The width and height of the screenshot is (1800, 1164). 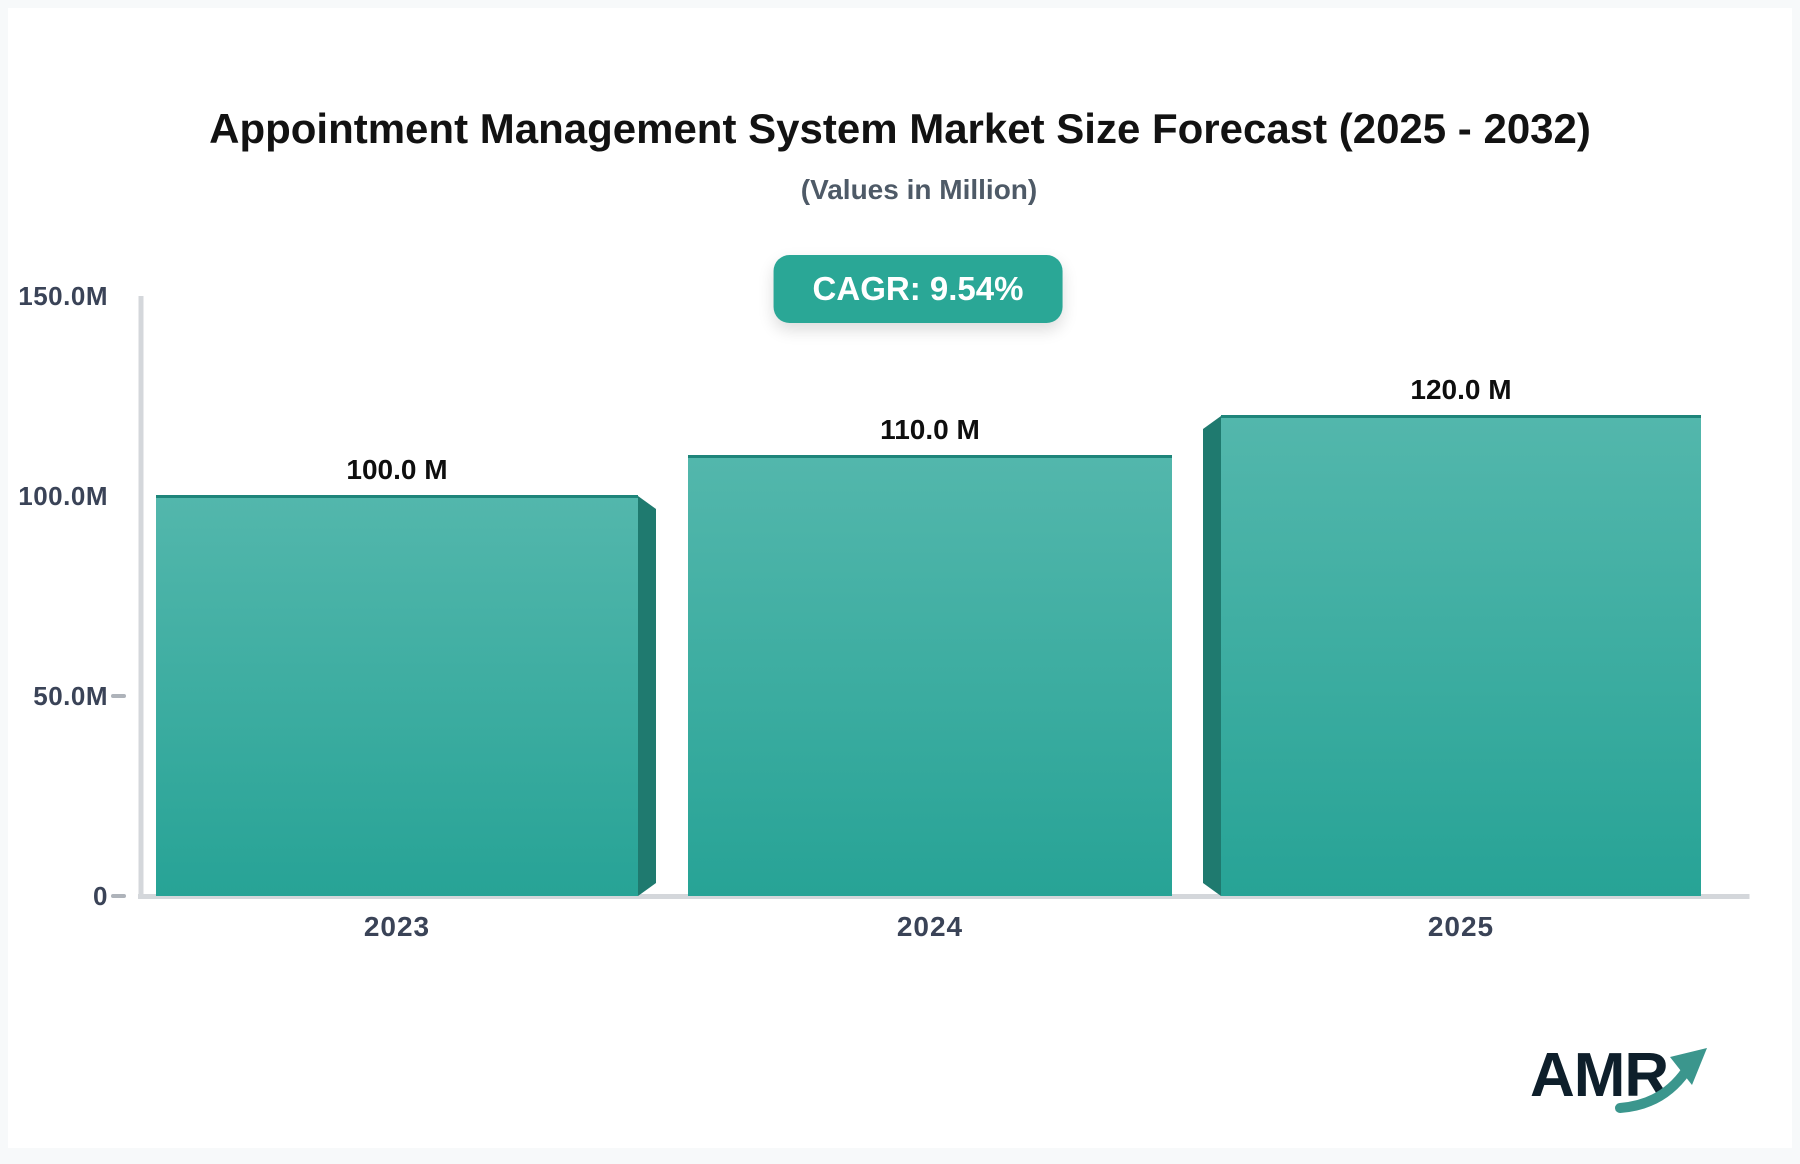 I want to click on x-axis-line, so click(x=944, y=896).